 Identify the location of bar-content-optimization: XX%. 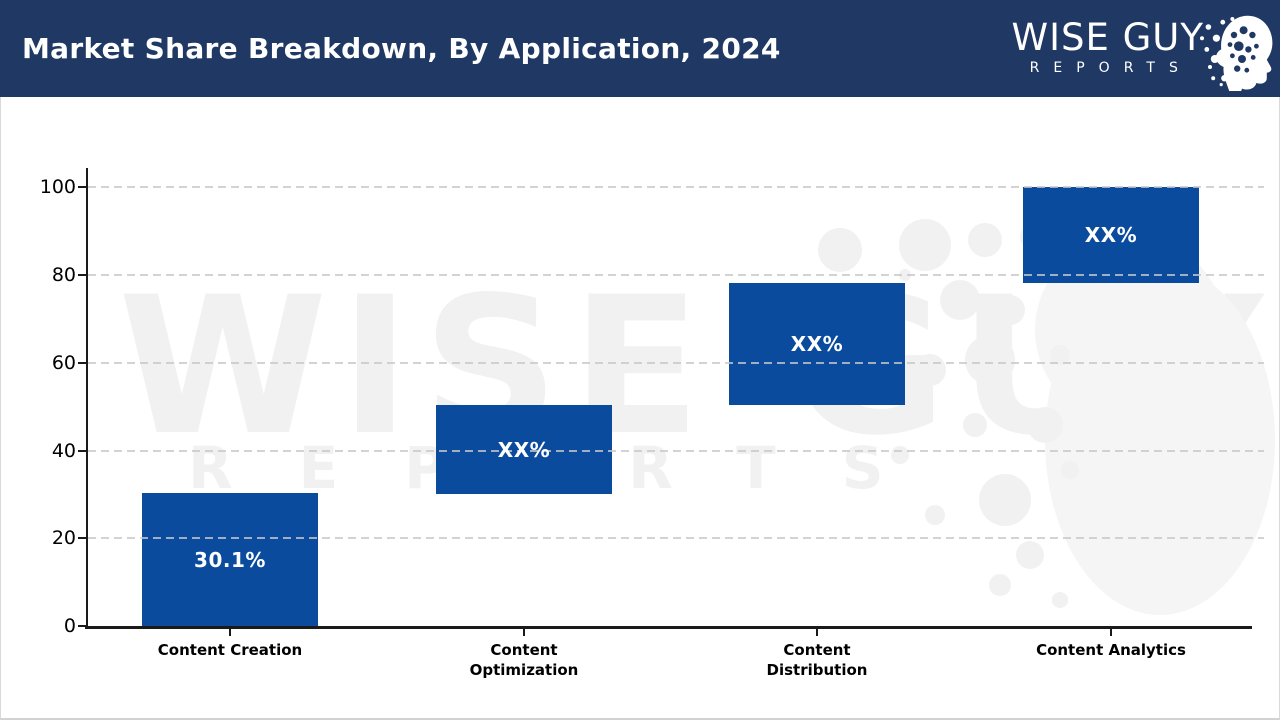
(524, 449).